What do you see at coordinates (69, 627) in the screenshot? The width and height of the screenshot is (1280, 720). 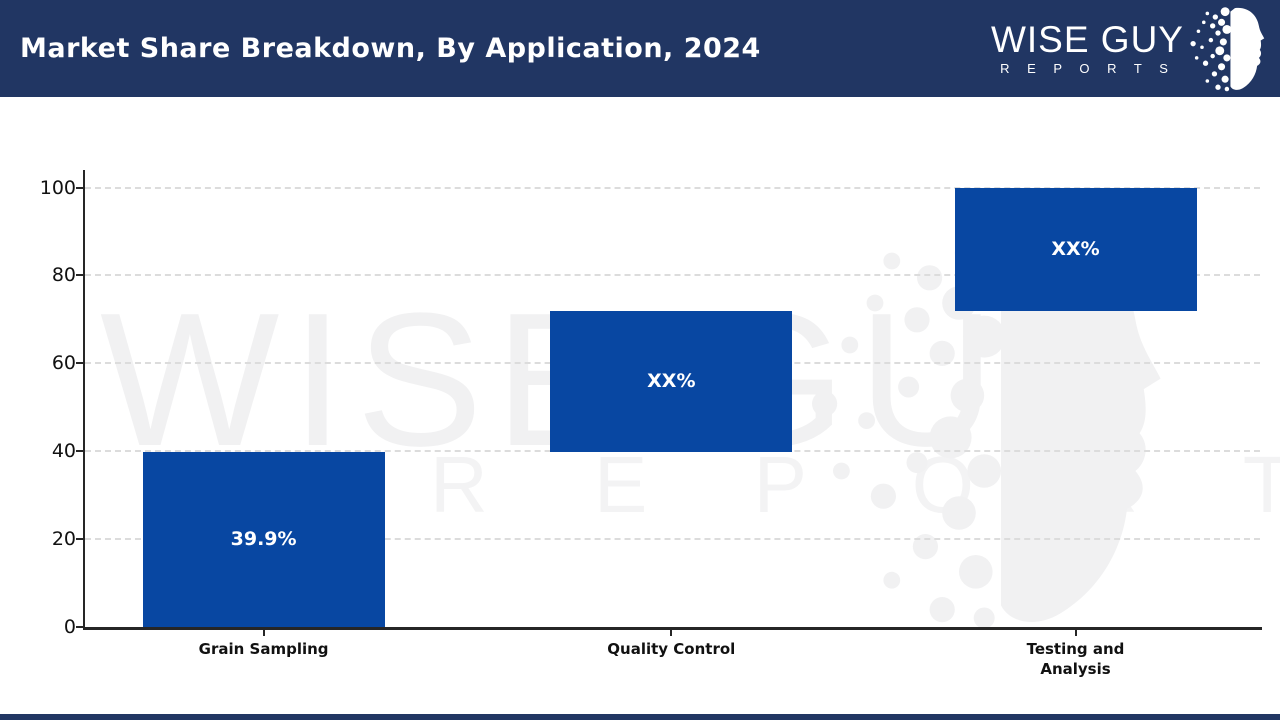 I see `y-tick-label: 0` at bounding box center [69, 627].